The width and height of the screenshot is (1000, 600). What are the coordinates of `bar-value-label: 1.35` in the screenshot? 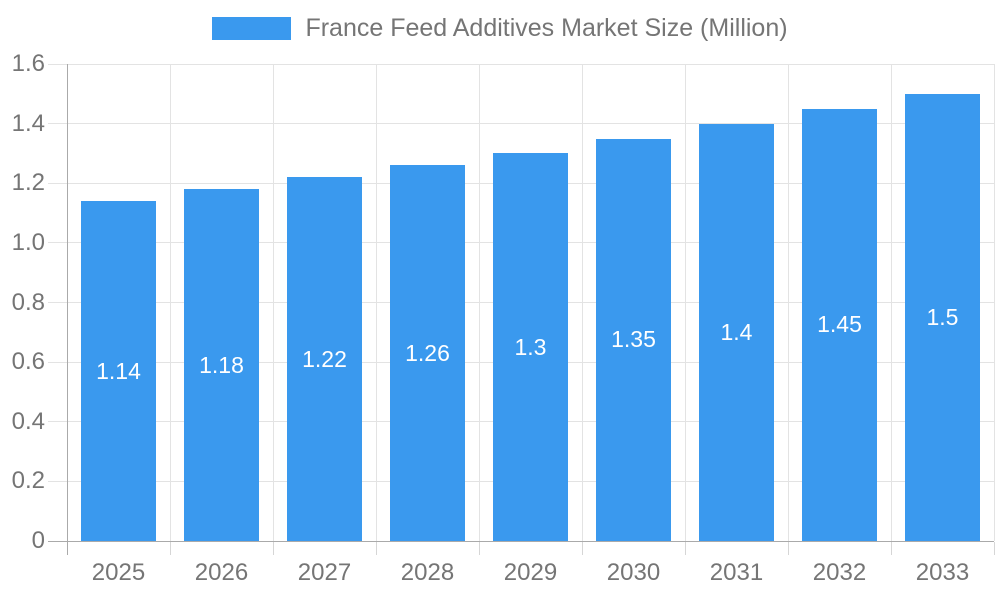 It's located at (633, 339).